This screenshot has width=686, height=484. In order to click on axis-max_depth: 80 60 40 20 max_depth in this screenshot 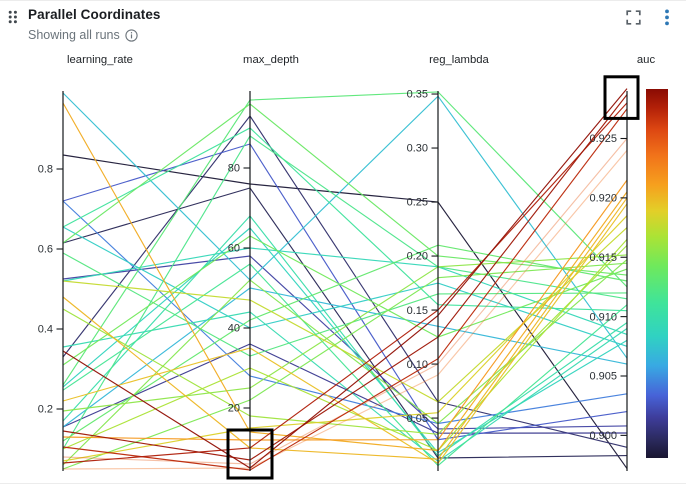, I will do `click(263, 262)`.